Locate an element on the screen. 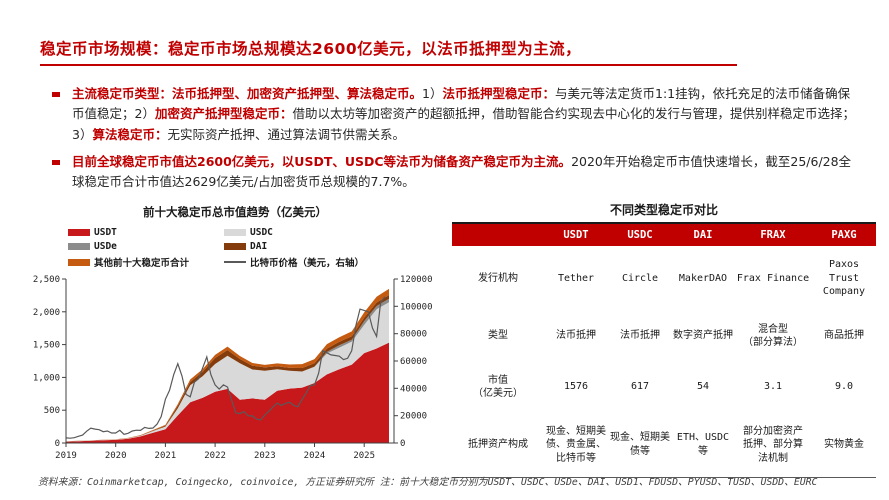 This screenshot has height=500, width=889. legend-item-USDT: USDT is located at coordinates (143, 232).